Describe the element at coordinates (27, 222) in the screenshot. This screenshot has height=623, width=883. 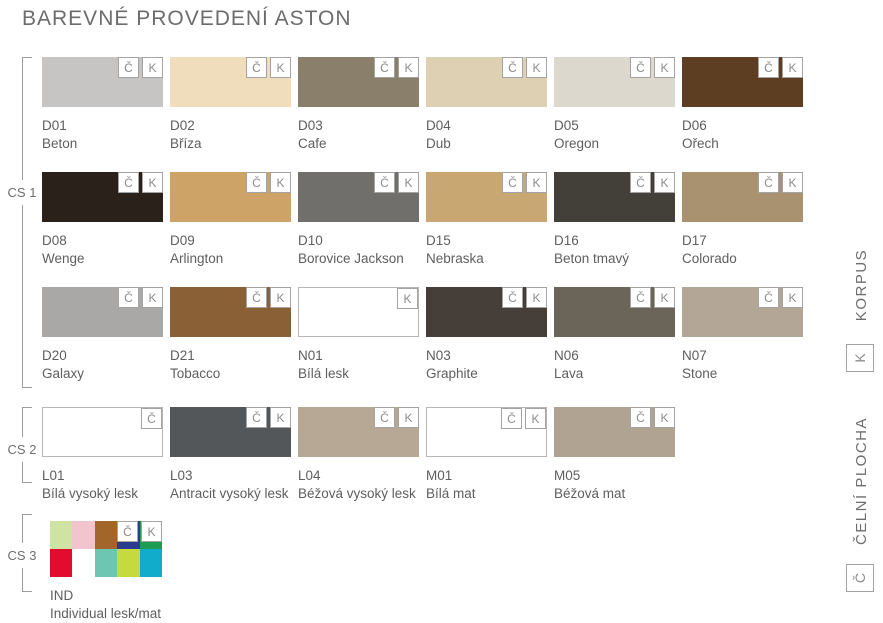
I see `group-bracket-cs1` at that location.